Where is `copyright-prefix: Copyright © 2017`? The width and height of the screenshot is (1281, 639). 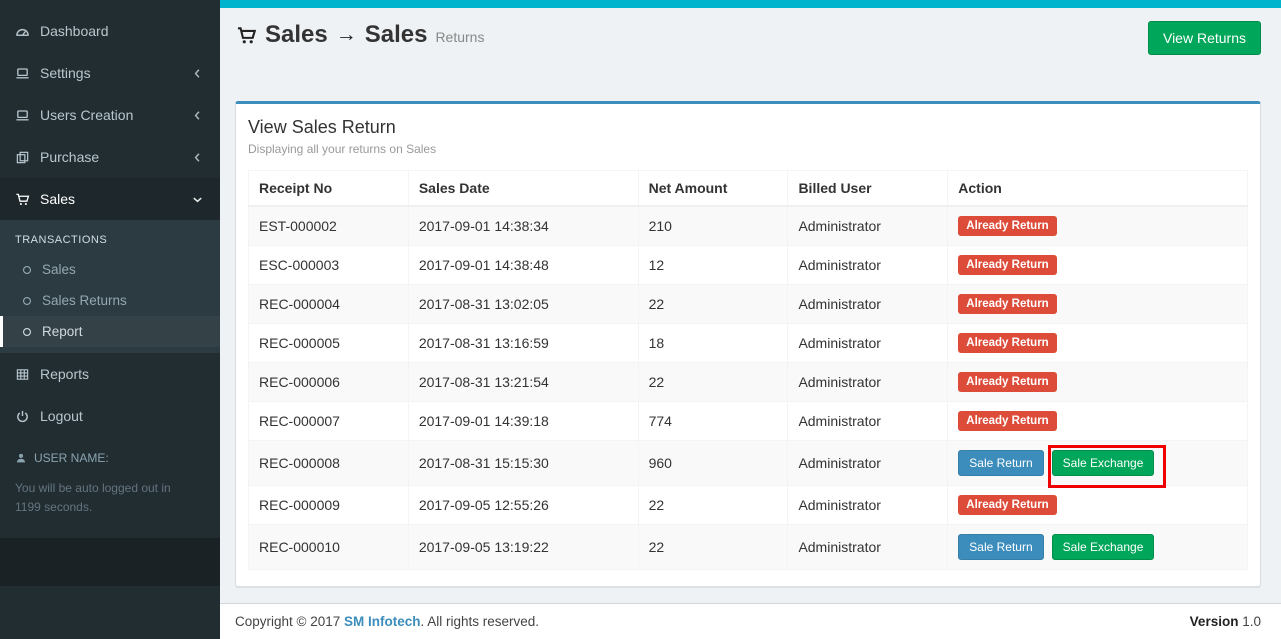
copyright-prefix: Copyright © 2017 is located at coordinates (290, 621).